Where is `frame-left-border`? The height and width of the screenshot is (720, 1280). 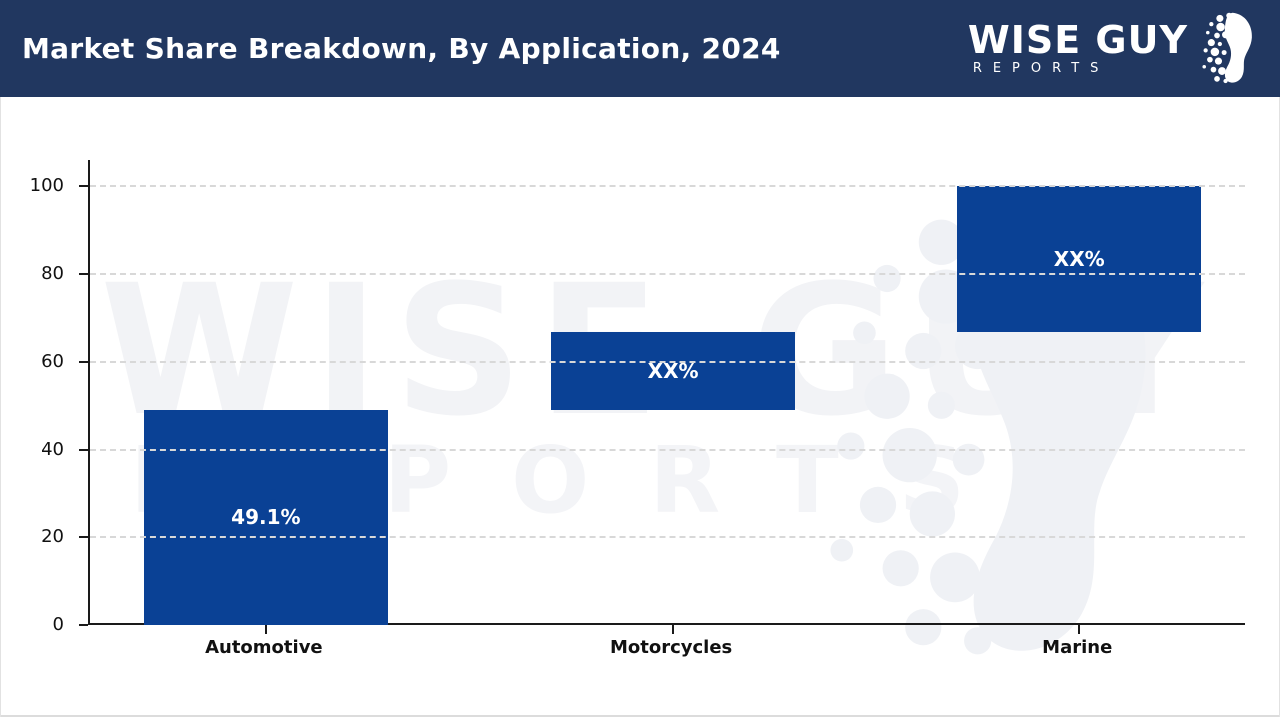 frame-left-border is located at coordinates (0, 407).